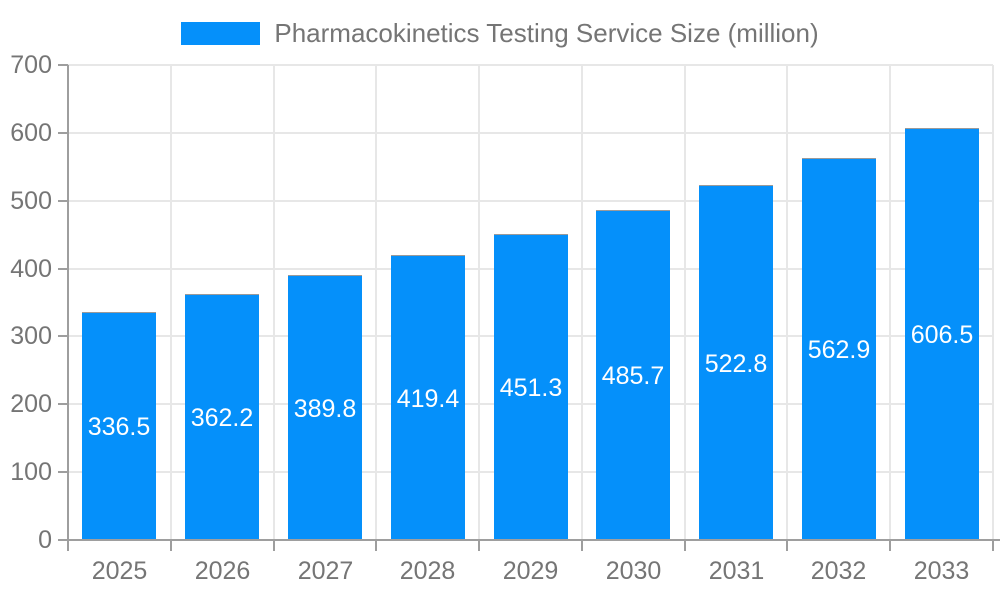  Describe the element at coordinates (31, 472) in the screenshot. I see `y-tick-label: 100` at that location.